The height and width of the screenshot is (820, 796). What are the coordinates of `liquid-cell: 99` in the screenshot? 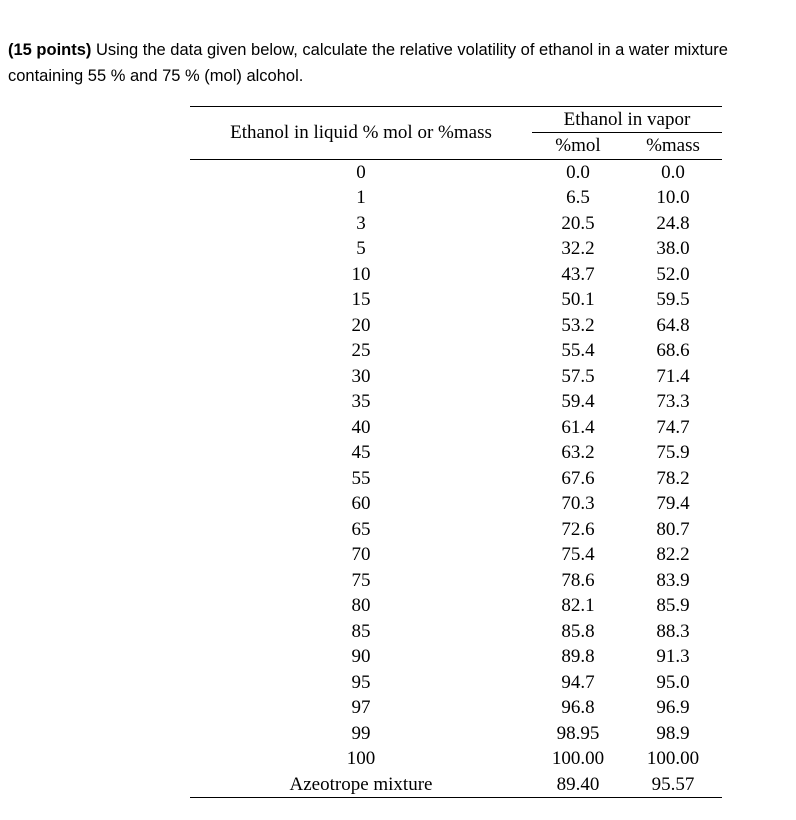 It's located at (361, 733).